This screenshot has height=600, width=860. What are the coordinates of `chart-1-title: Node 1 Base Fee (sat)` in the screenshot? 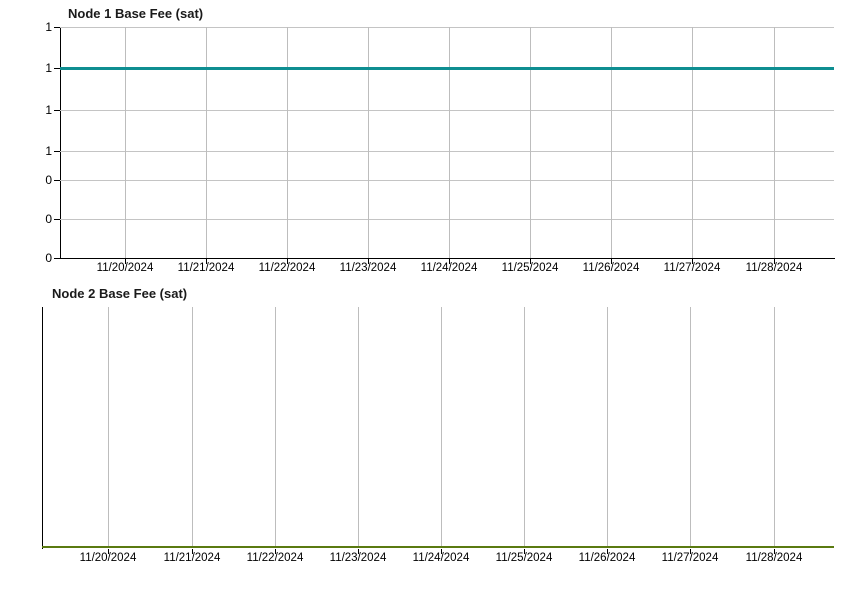 It's located at (136, 13).